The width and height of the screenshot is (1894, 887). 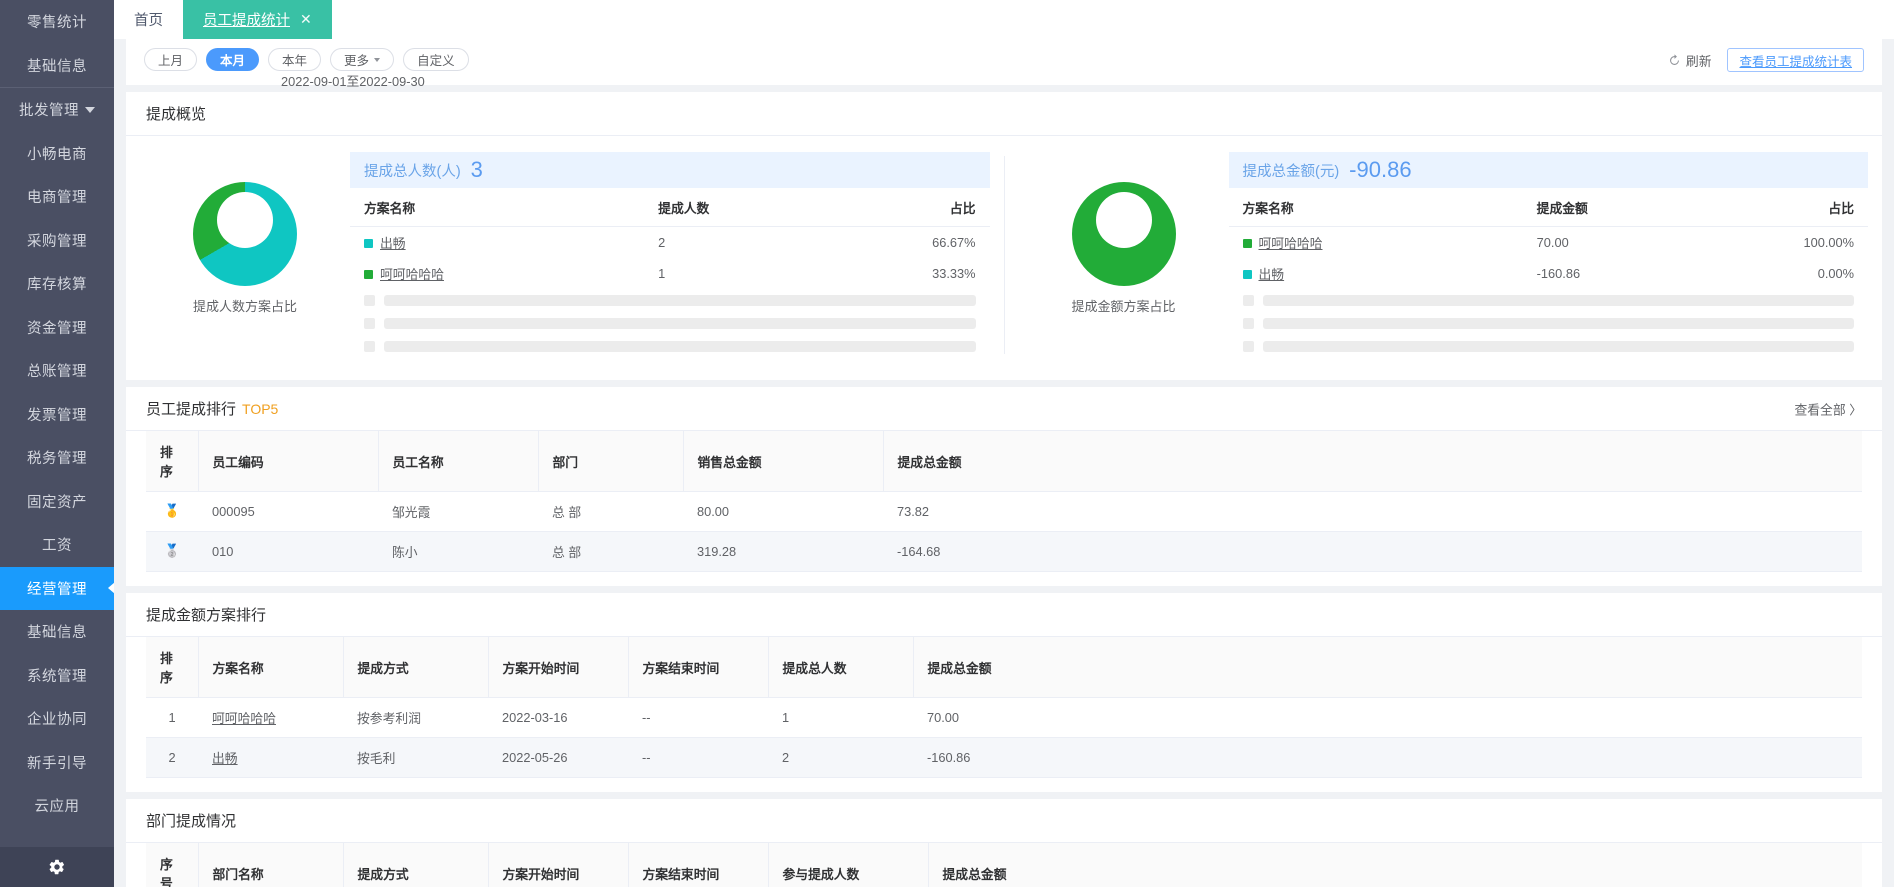 I want to click on sidebar-item-0: 零售统计, so click(x=57, y=22).